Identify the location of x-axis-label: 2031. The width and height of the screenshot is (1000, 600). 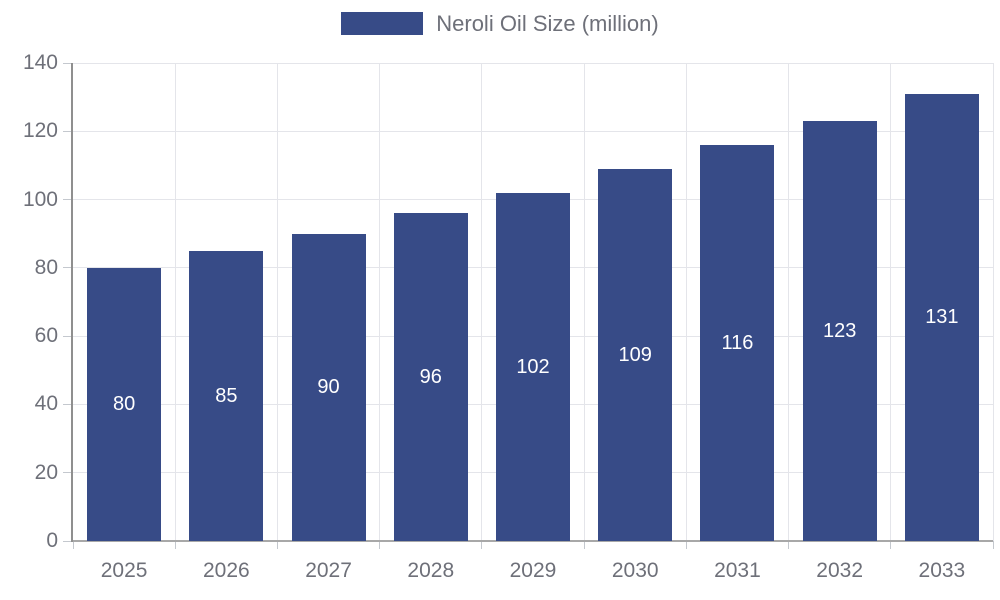
(737, 570).